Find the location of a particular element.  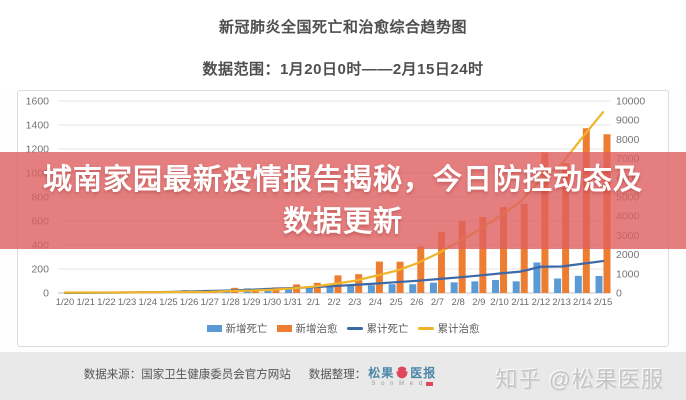

y-axis-label-left: 0 is located at coordinates (46, 294).